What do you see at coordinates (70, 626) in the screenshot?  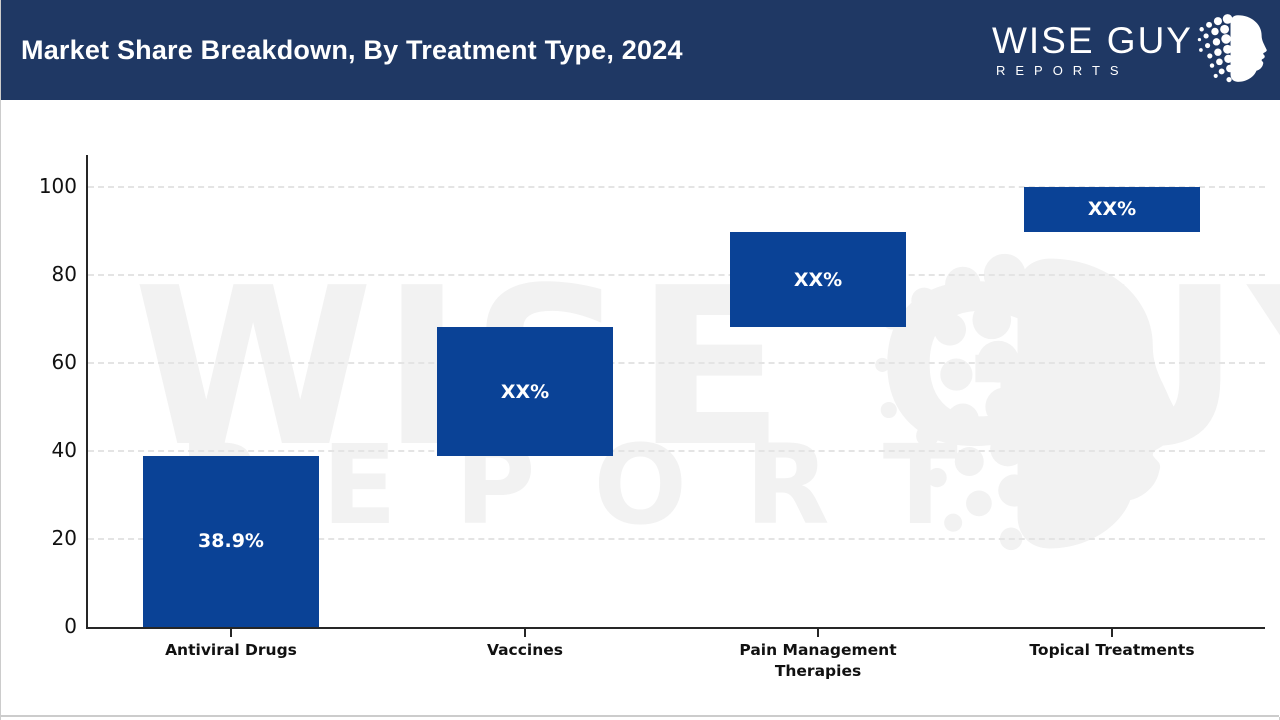 I see `y-tick-label: 0` at bounding box center [70, 626].